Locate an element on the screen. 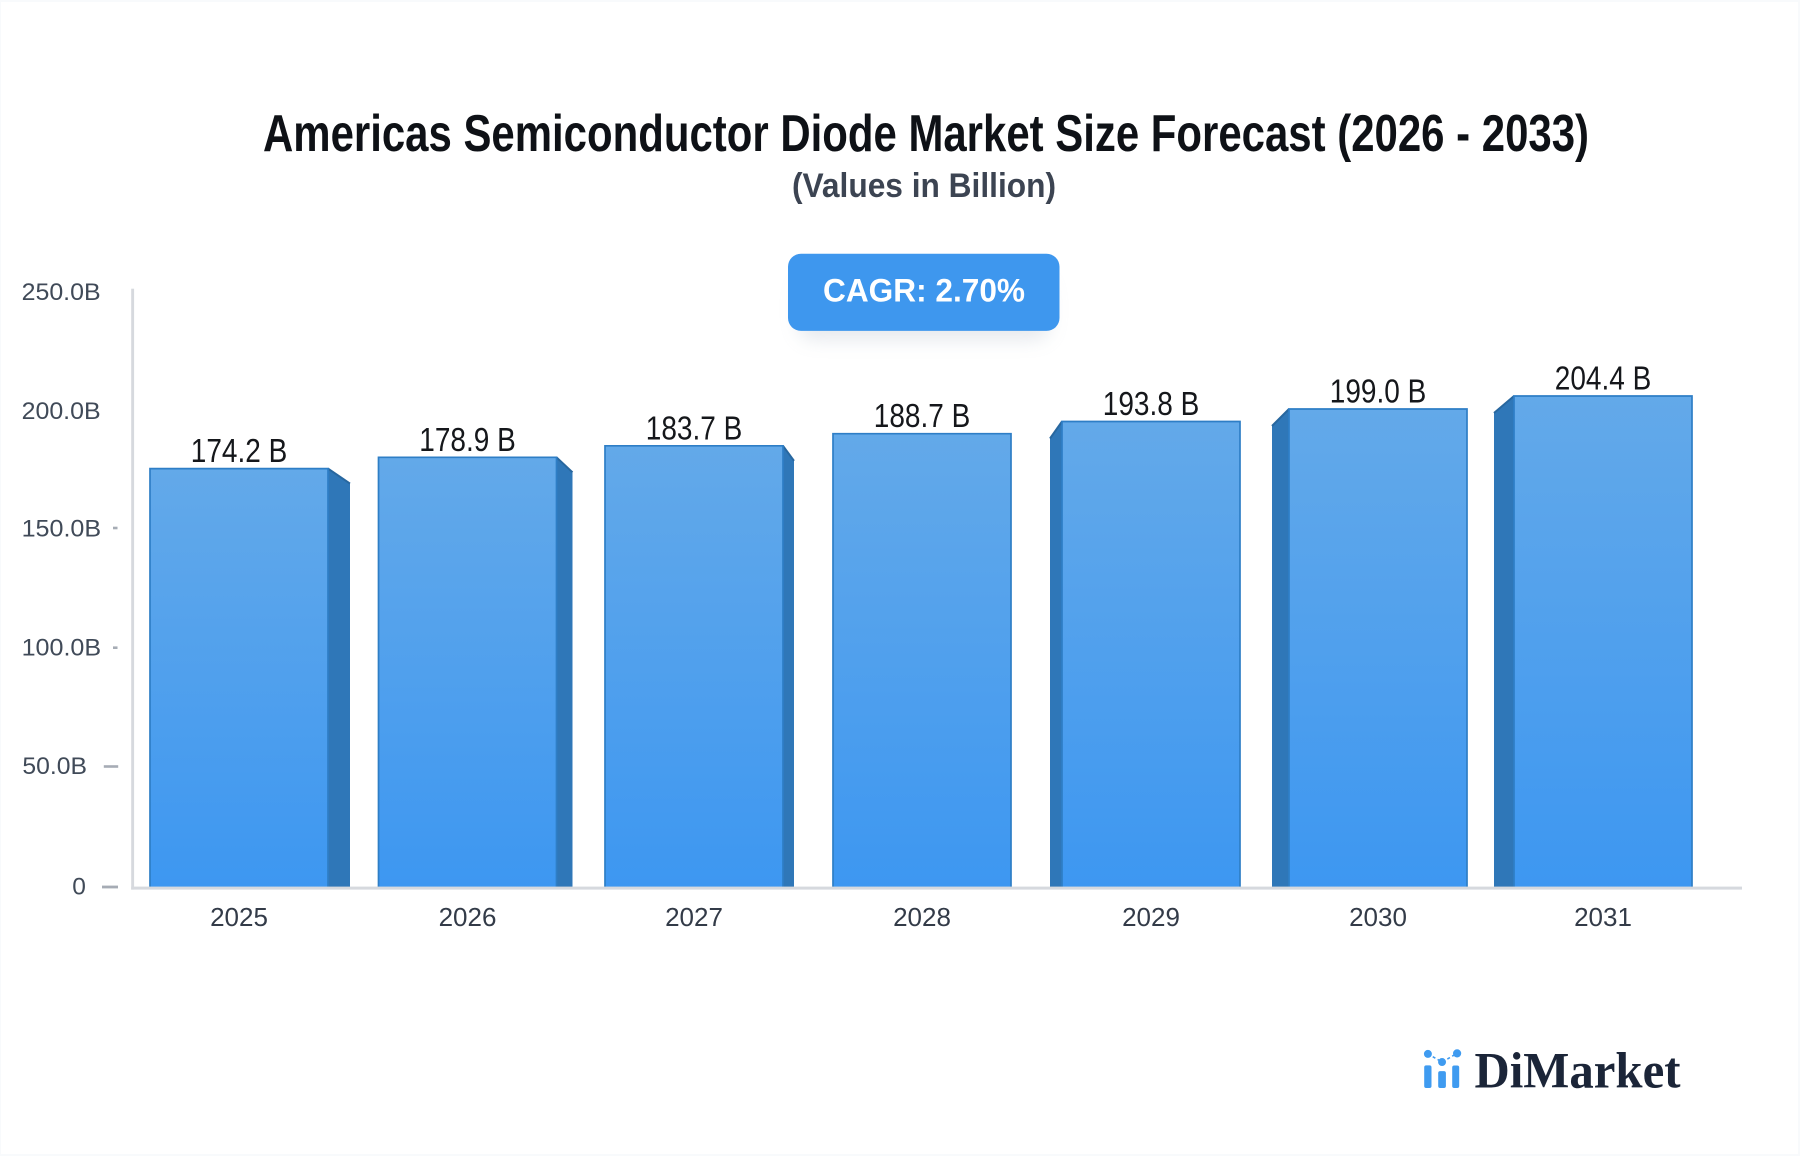 The height and width of the screenshot is (1156, 1800). svg-text: 193.8 B is located at coordinates (1151, 403).